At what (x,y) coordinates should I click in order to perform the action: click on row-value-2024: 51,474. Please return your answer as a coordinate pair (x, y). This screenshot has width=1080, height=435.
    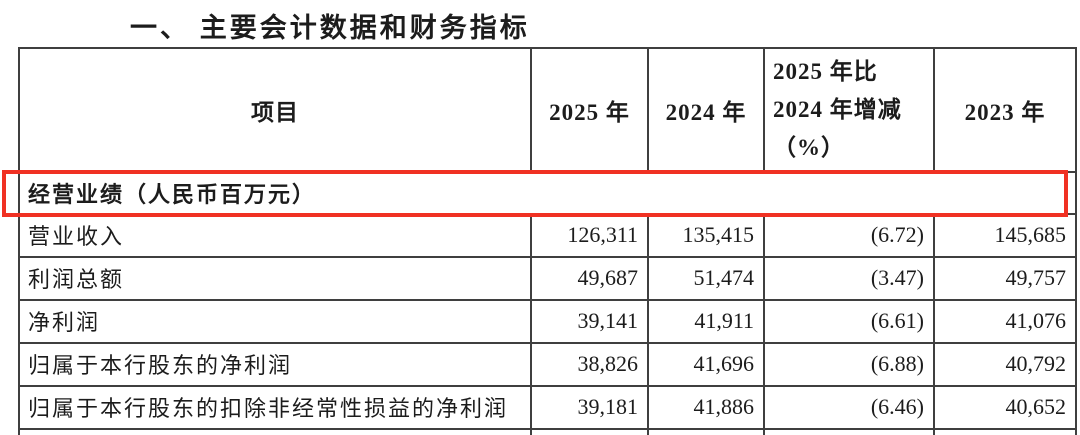
    Looking at the image, I should click on (706, 278).